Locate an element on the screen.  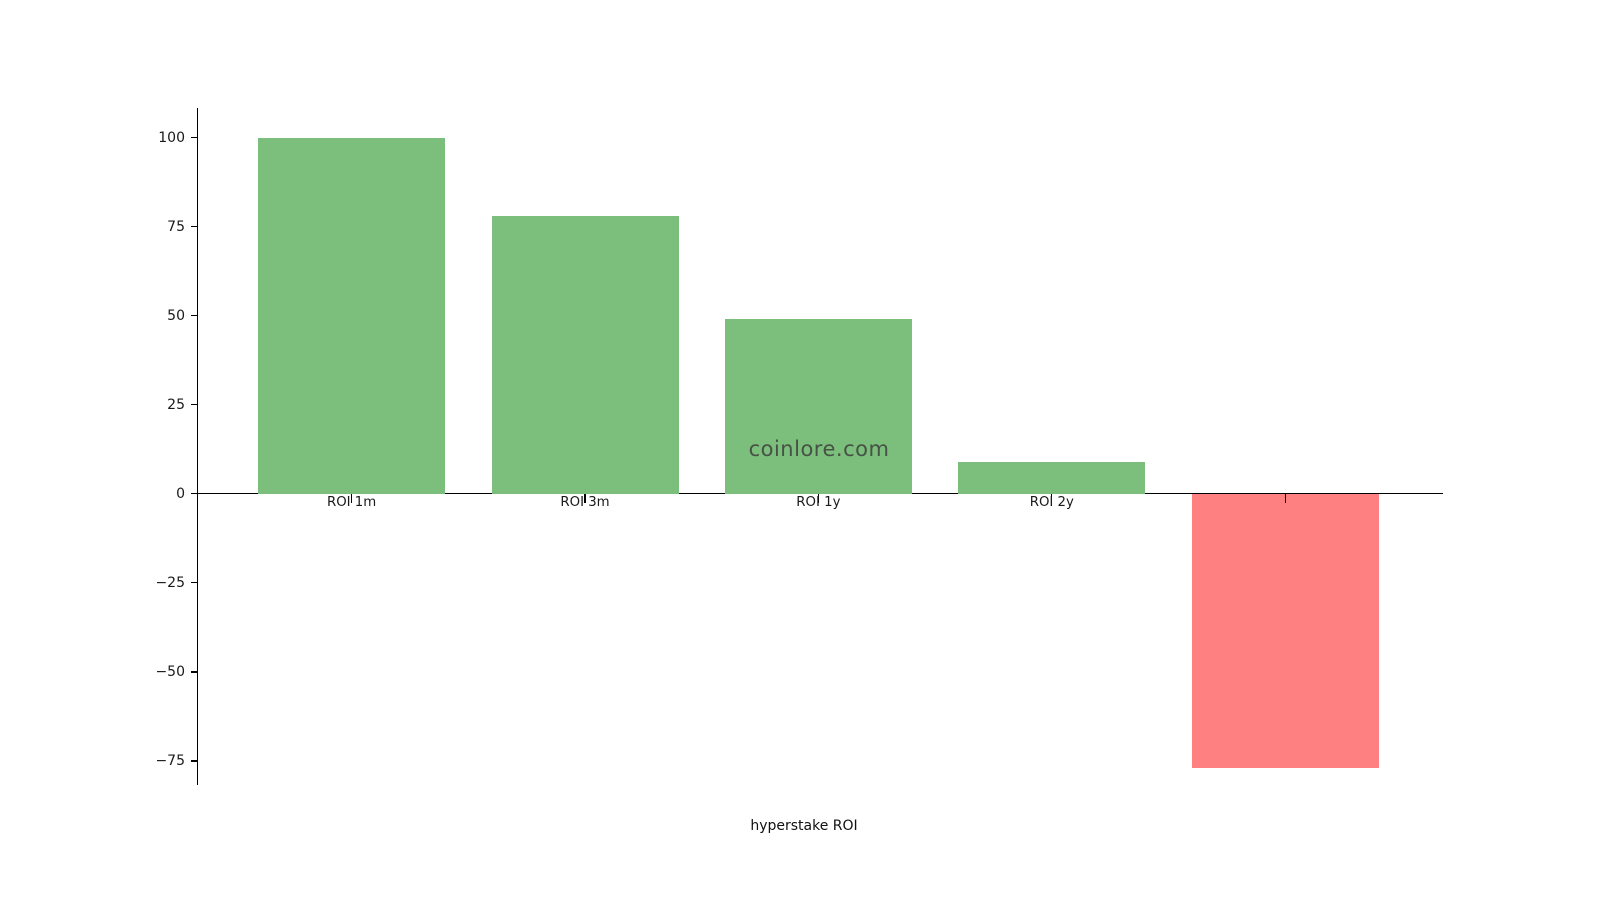
x-tick-label: ROI 1m is located at coordinates (351, 502).